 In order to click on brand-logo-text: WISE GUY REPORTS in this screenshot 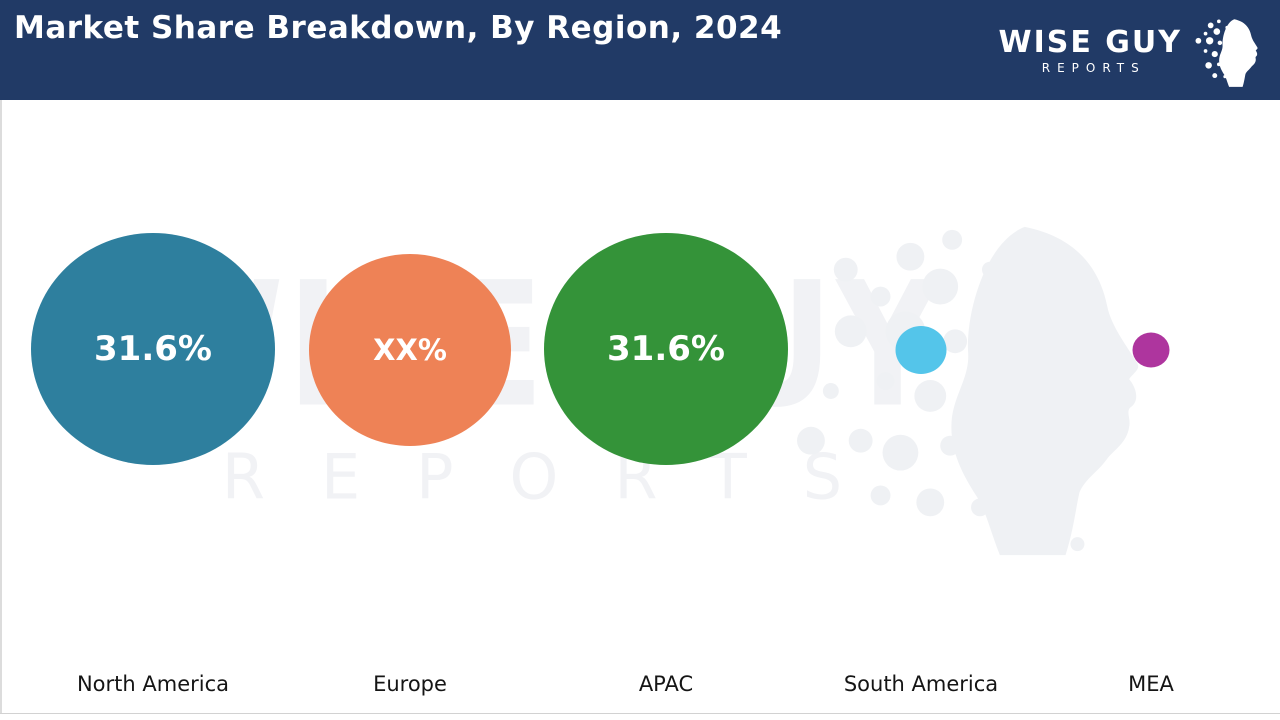, I will do `click(1090, 50)`.